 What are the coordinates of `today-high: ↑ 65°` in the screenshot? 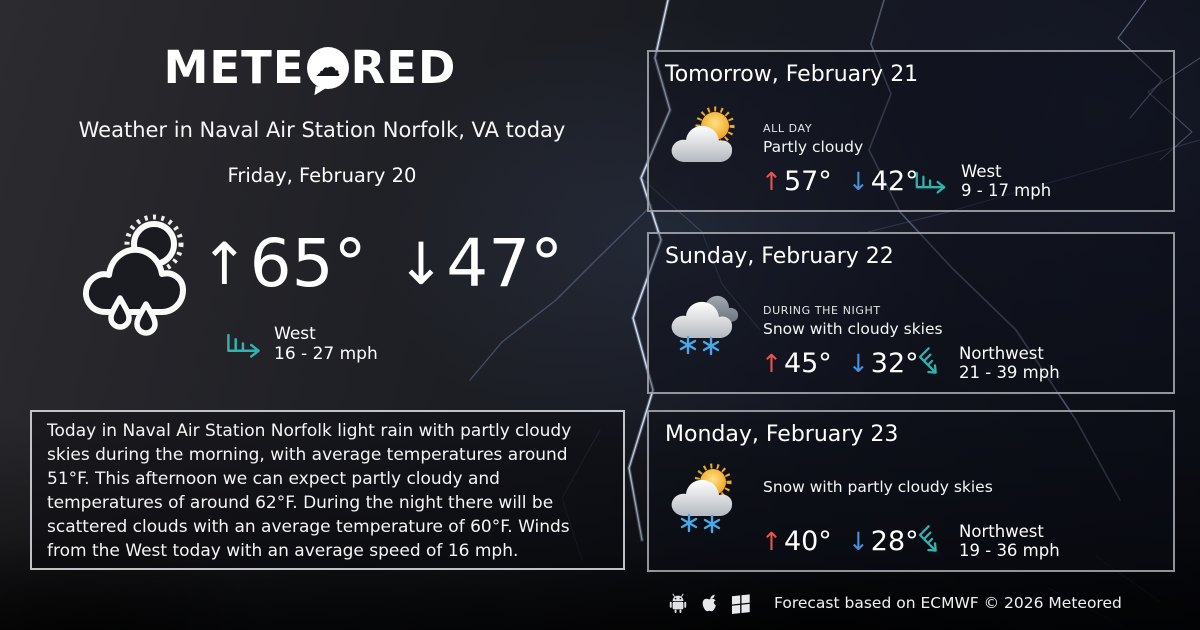 It's located at (283, 264).